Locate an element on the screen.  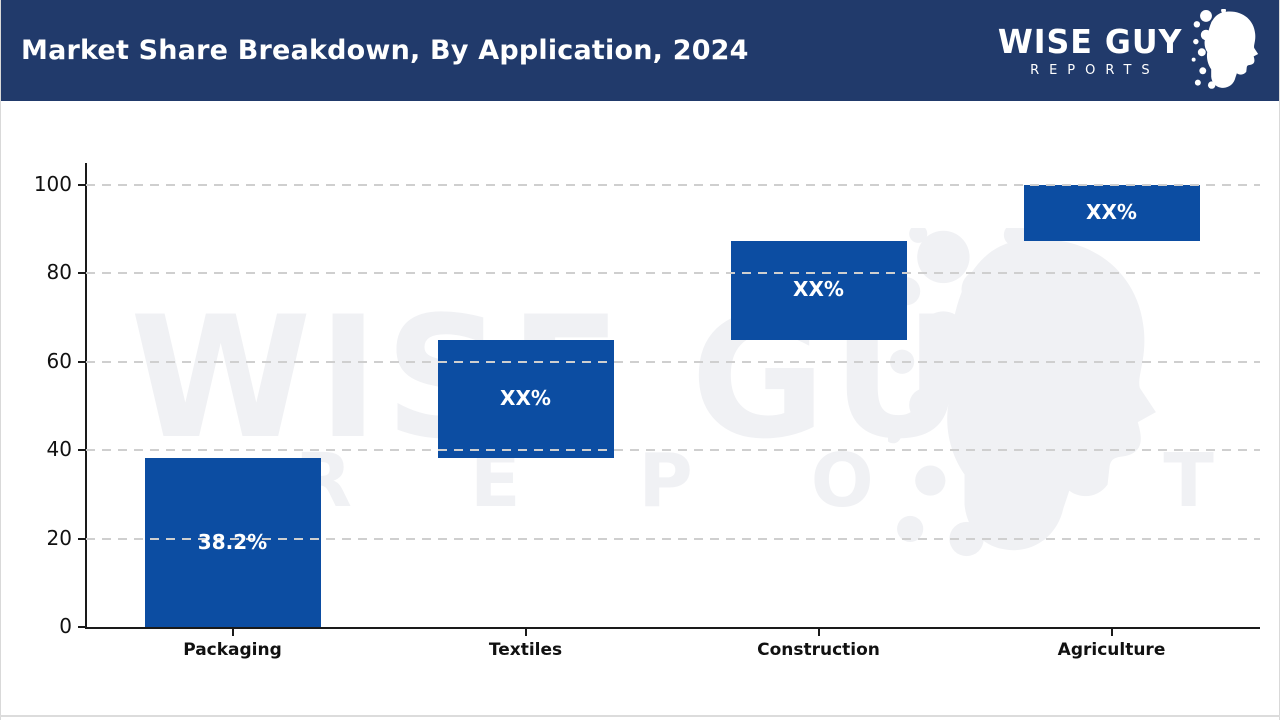
logo-subtitle: REPORTS is located at coordinates (1095, 70).